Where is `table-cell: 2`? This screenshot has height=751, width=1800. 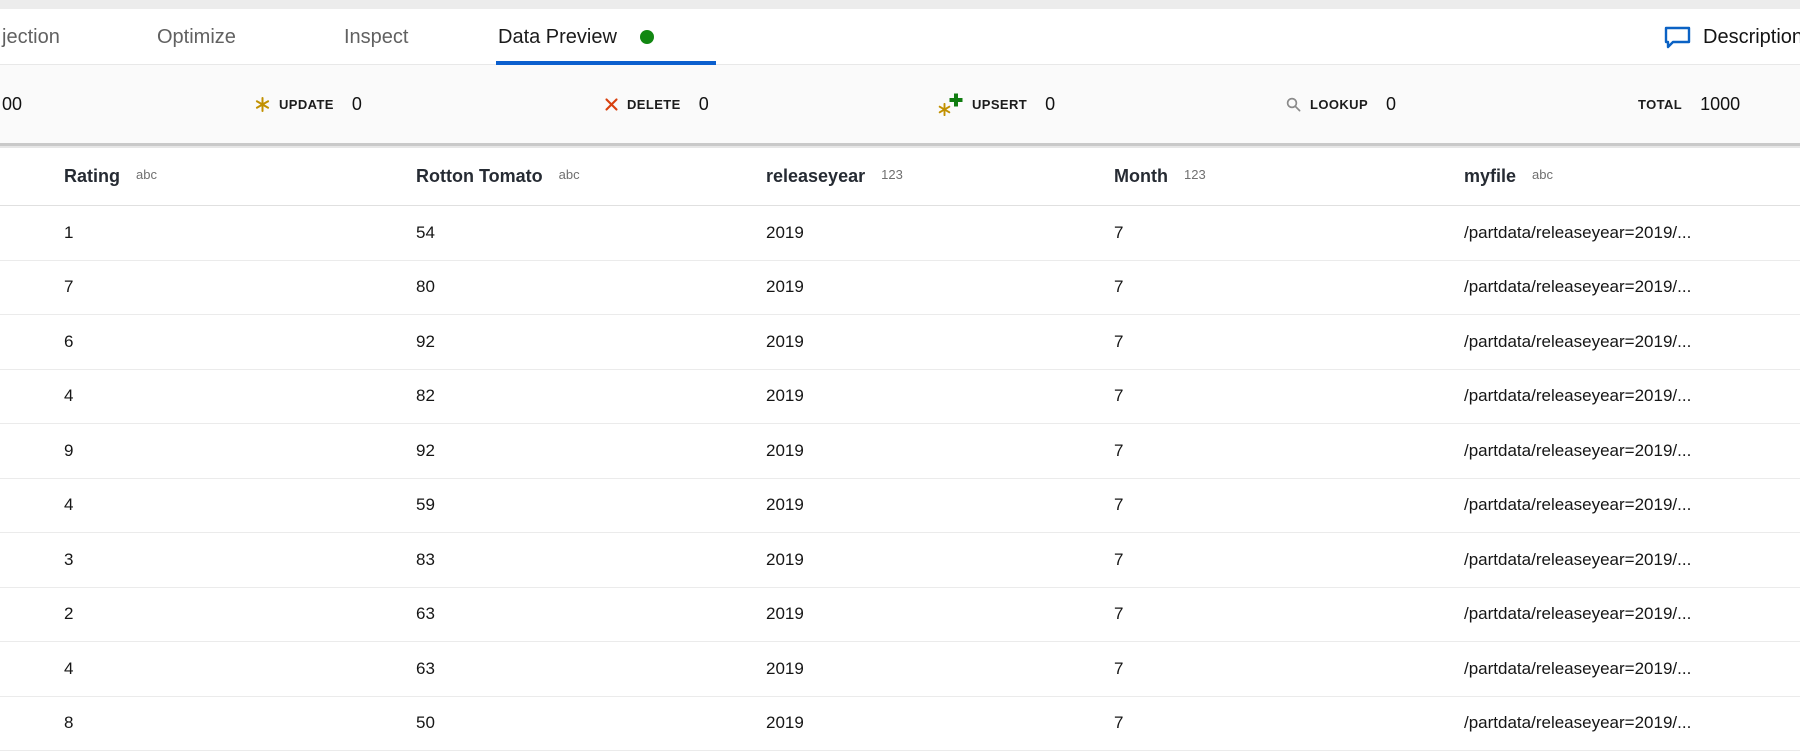 table-cell: 2 is located at coordinates (69, 614).